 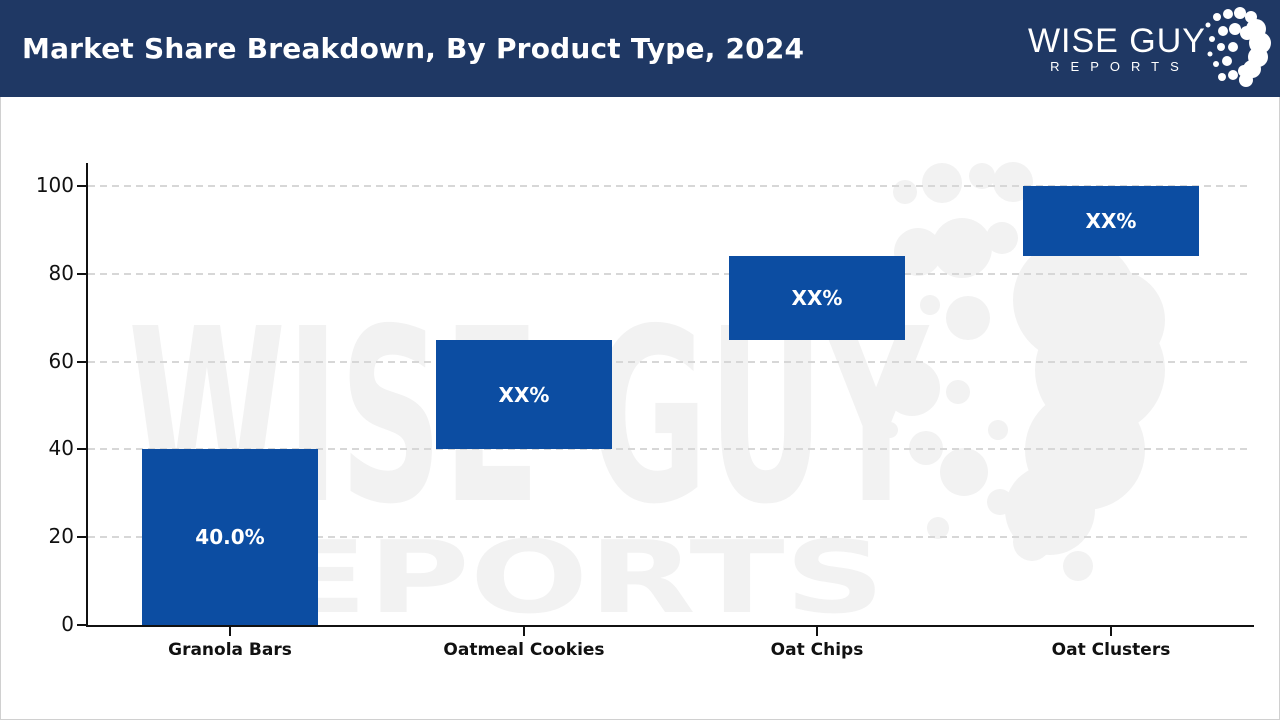 I want to click on y-axis-tick-label: 40, so click(x=61, y=448).